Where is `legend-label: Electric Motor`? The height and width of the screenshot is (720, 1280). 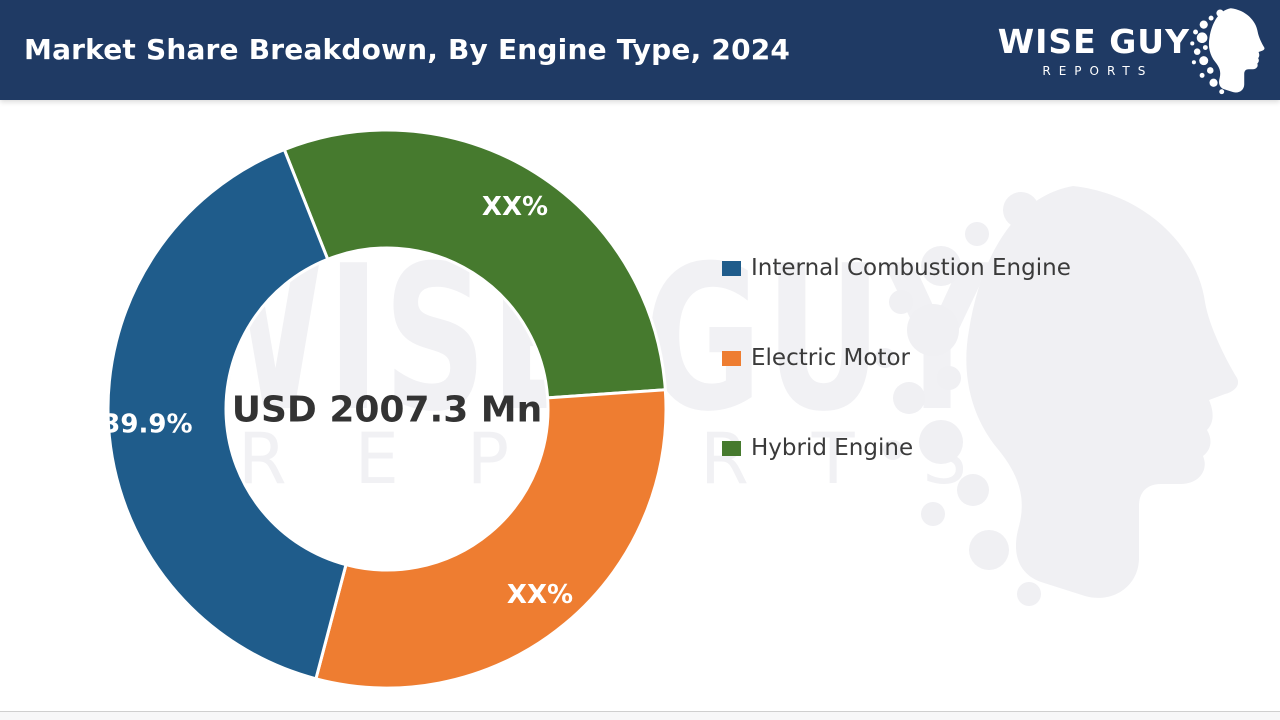
legend-label: Electric Motor is located at coordinates (831, 358).